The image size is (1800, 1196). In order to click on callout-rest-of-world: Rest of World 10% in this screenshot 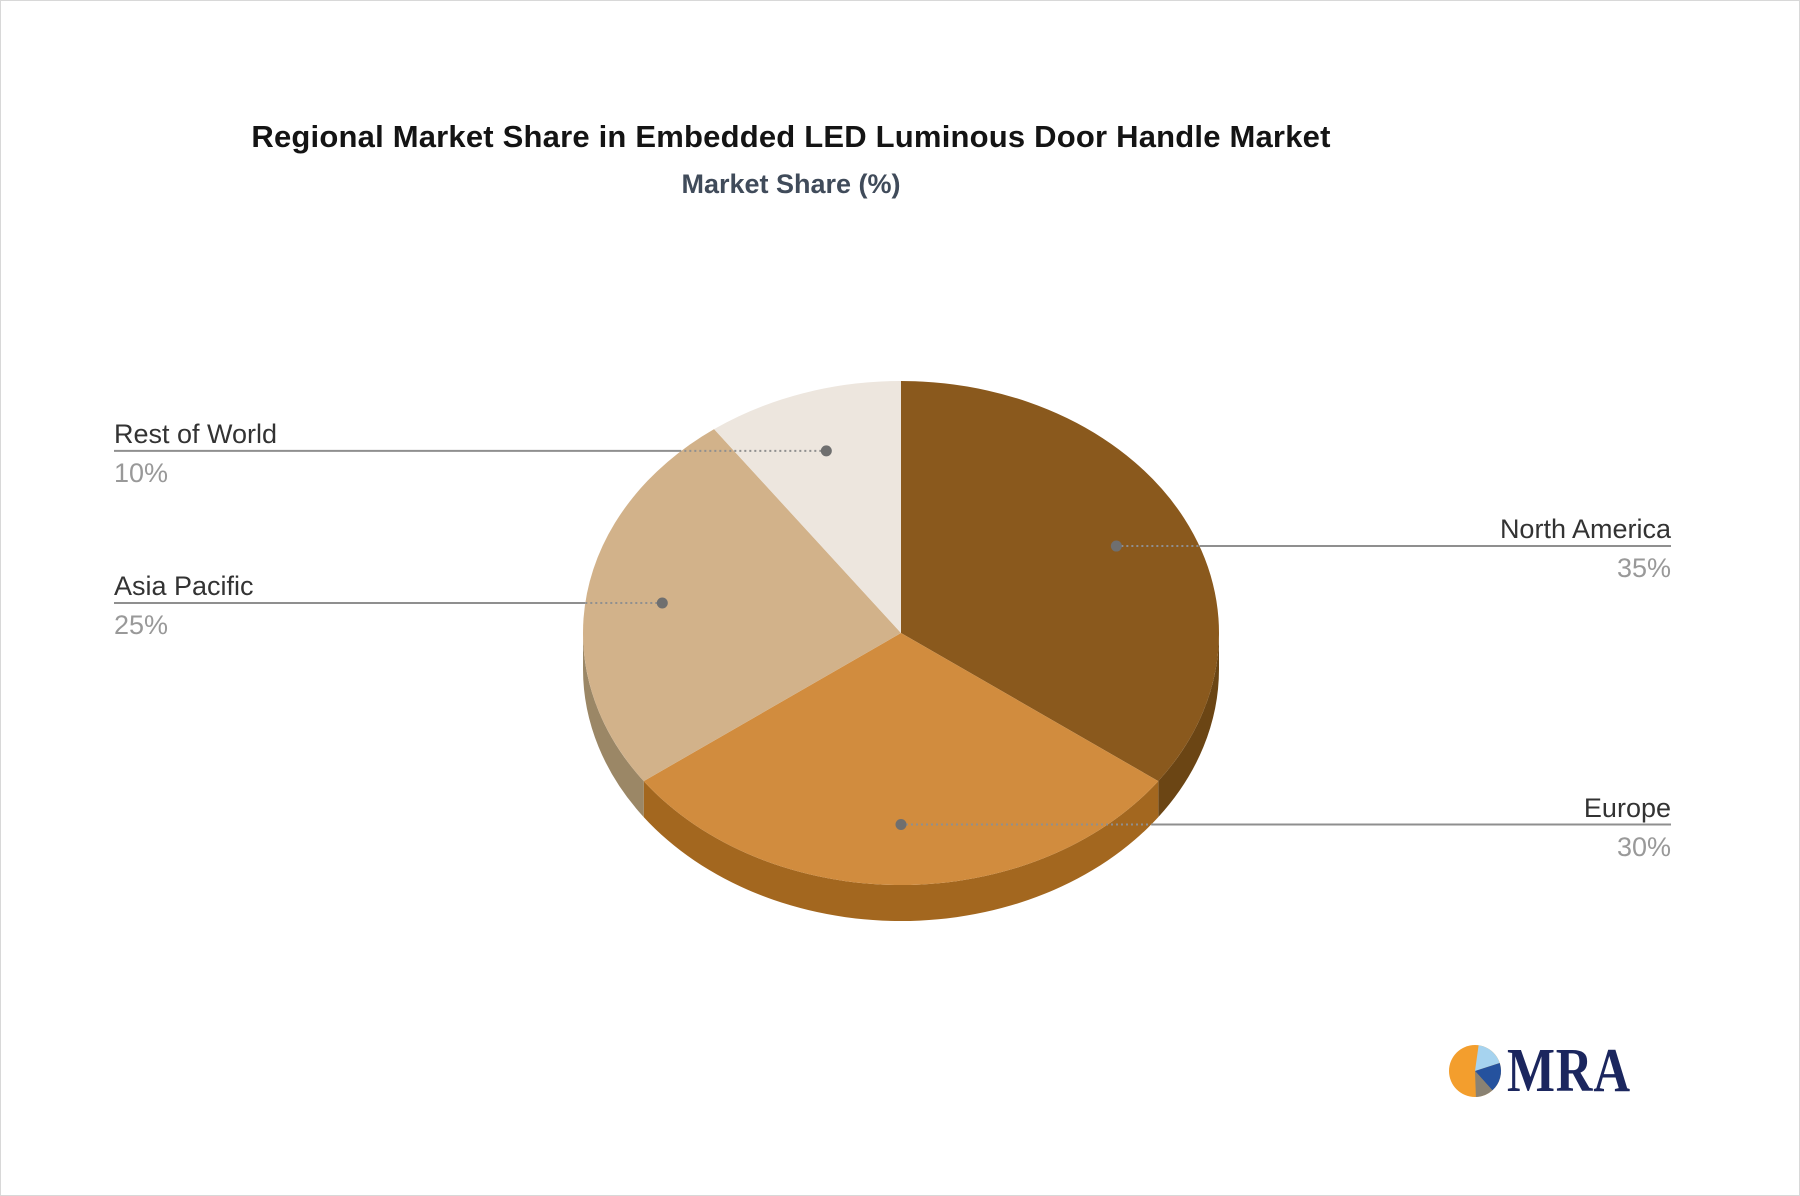, I will do `click(414, 453)`.